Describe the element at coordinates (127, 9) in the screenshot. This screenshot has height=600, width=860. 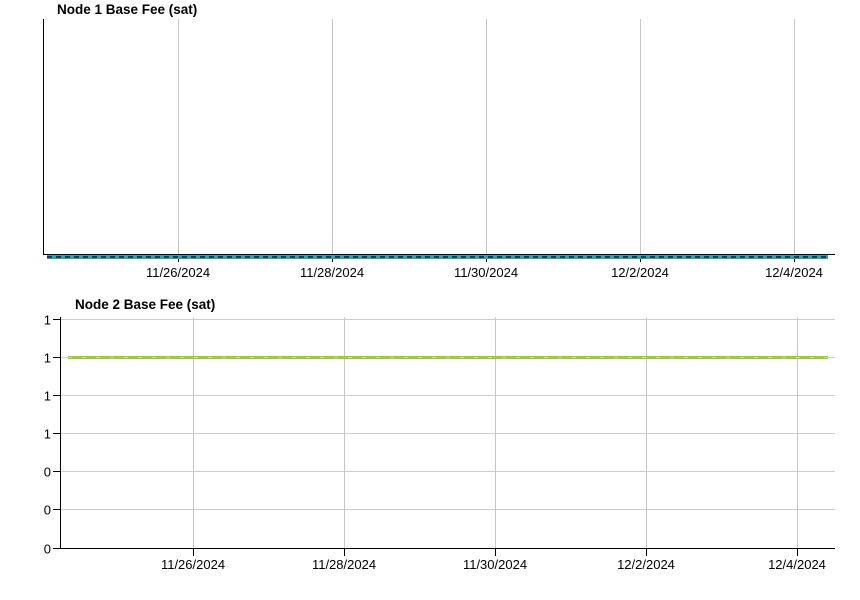
I see `chart-node1-title: Node 1 Base Fee (sat)` at that location.